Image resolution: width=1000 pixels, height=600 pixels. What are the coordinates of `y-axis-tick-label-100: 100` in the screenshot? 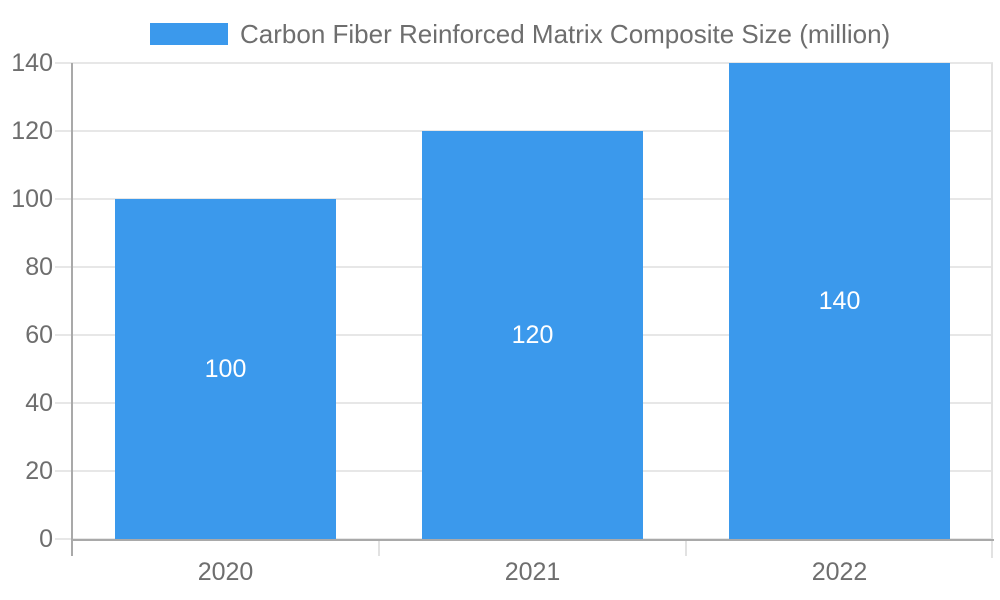 It's located at (32, 199).